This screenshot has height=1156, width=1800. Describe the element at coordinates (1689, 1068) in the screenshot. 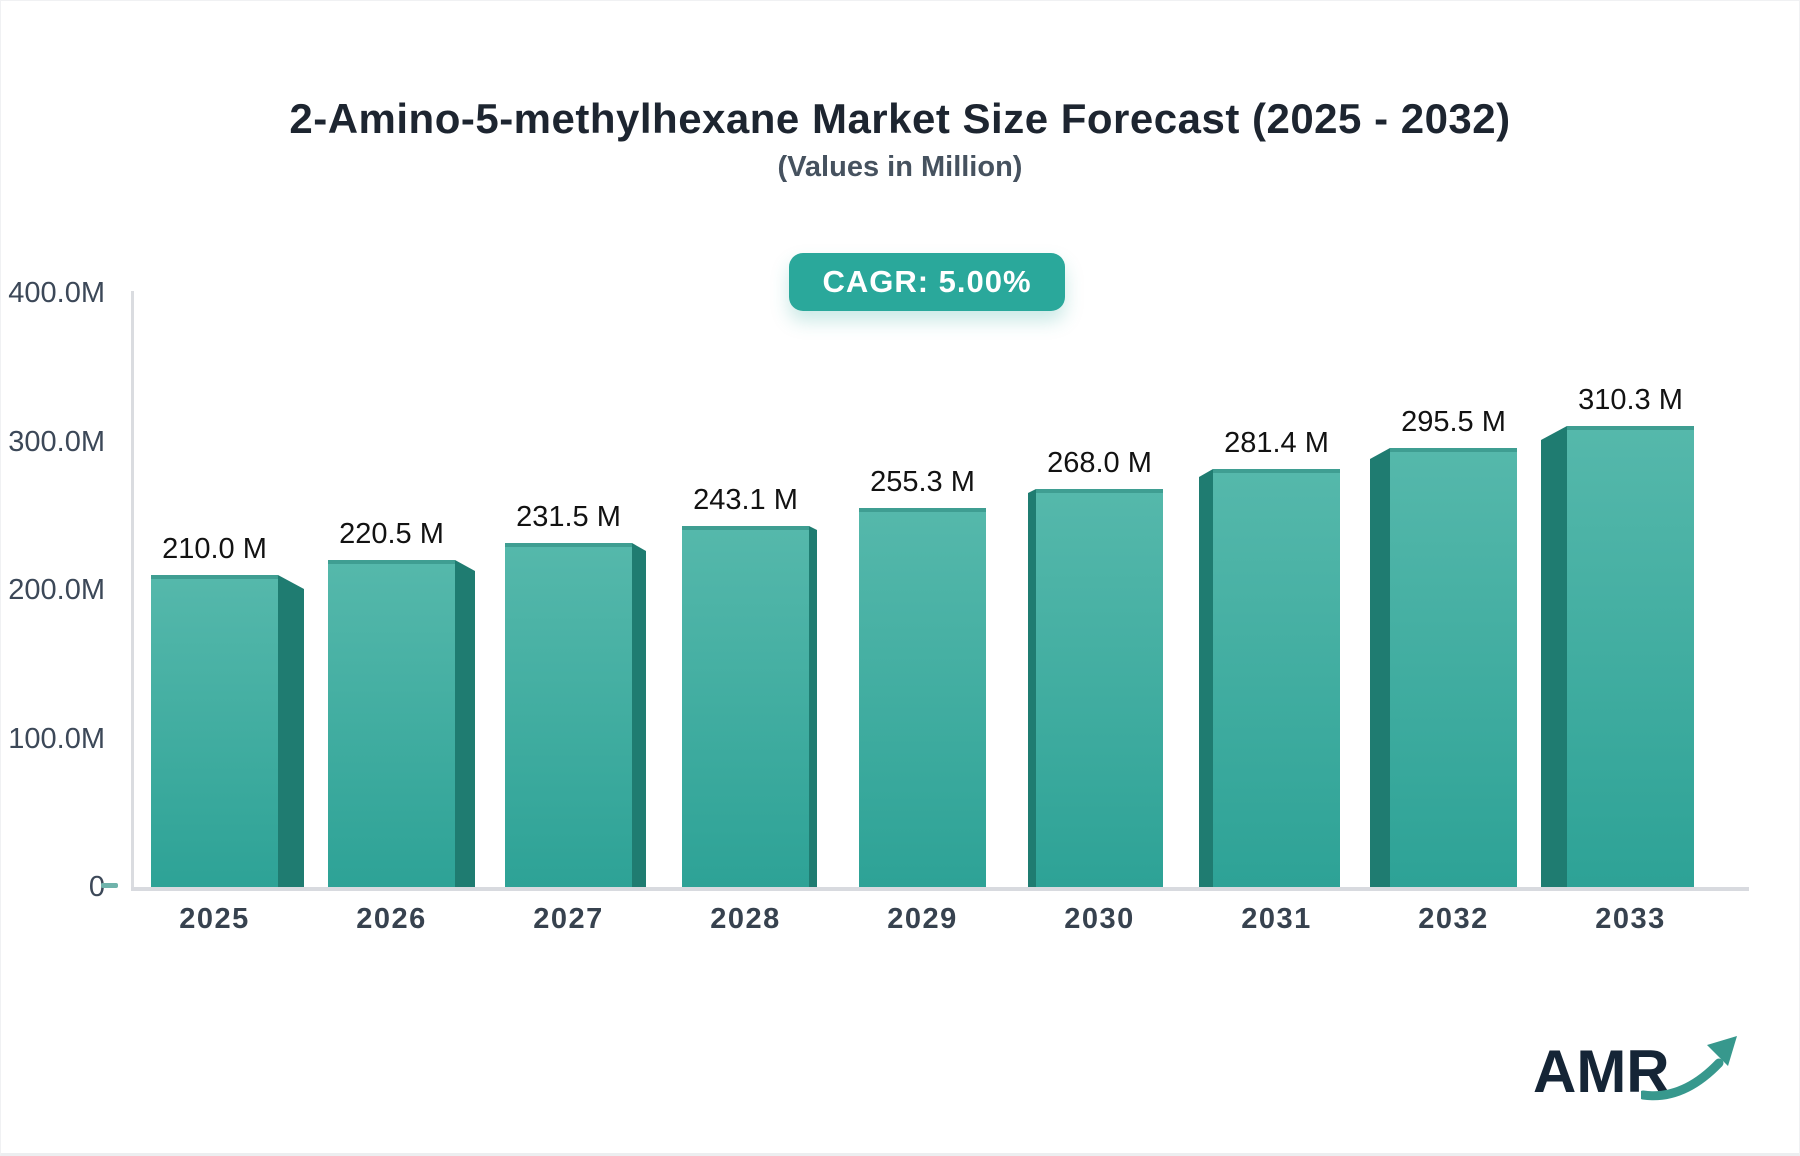

I see `growth-arrow-icon` at that location.